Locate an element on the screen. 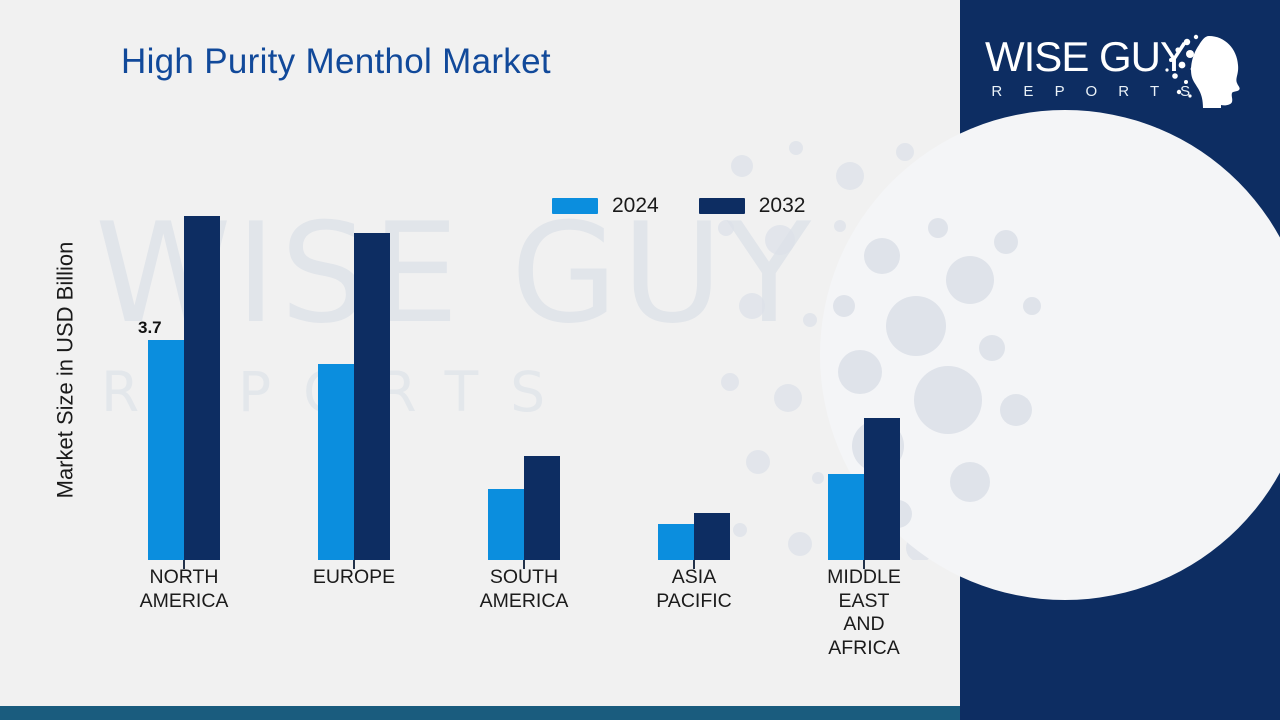 The width and height of the screenshot is (1280, 720). y-axis-title-text: Market Size in USD Billion is located at coordinates (64, 370).